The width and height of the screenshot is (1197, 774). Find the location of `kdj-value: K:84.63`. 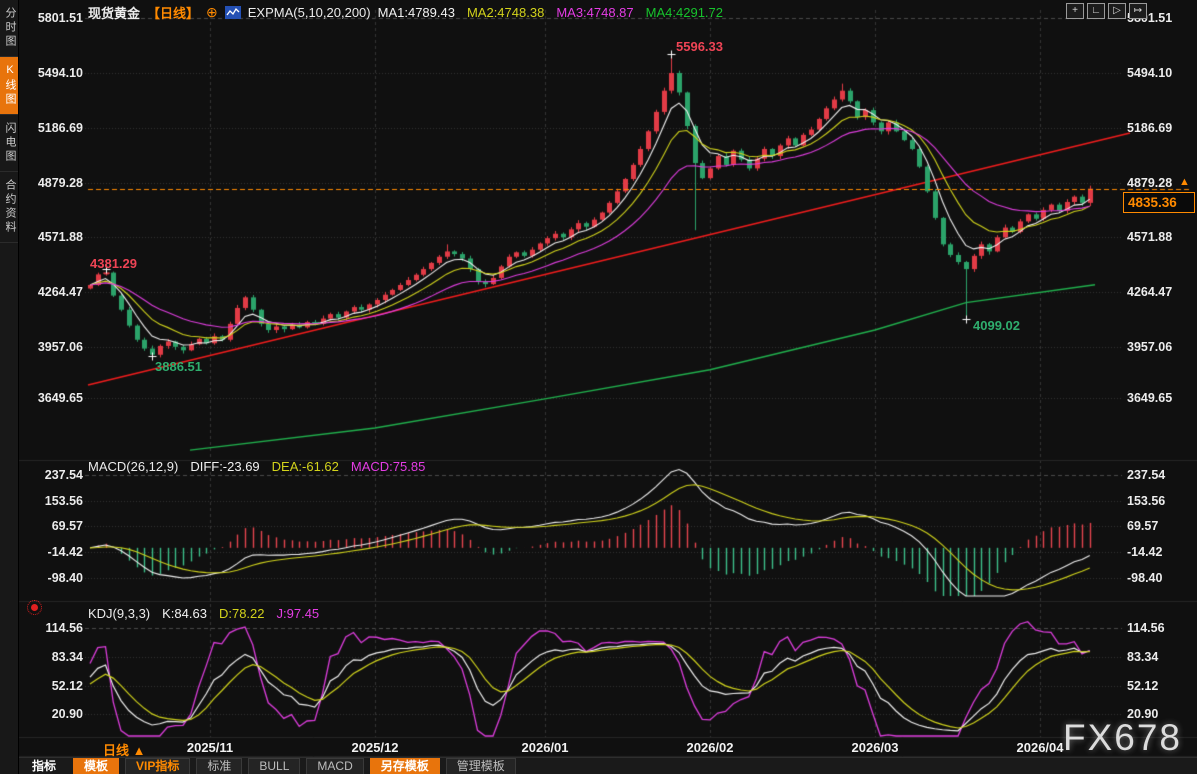

kdj-value: K:84.63 is located at coordinates (184, 613).